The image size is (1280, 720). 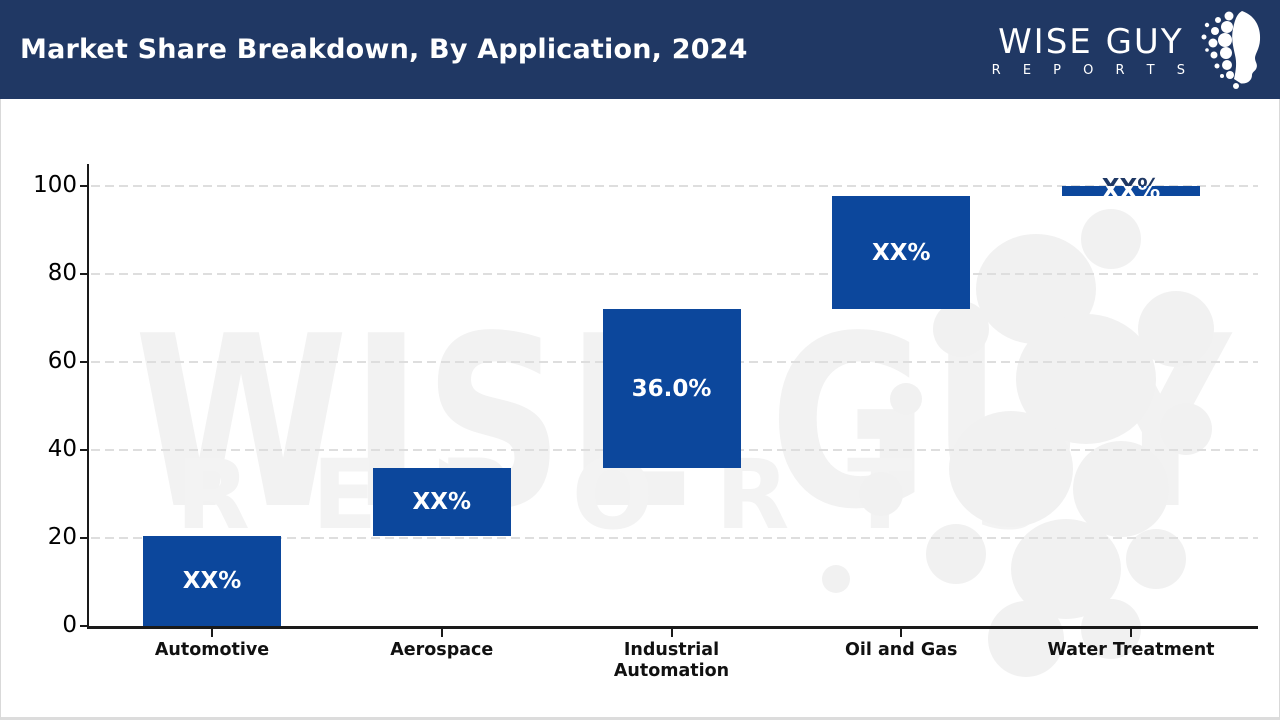 I want to click on logo-face-icon, so click(x=1231, y=50).